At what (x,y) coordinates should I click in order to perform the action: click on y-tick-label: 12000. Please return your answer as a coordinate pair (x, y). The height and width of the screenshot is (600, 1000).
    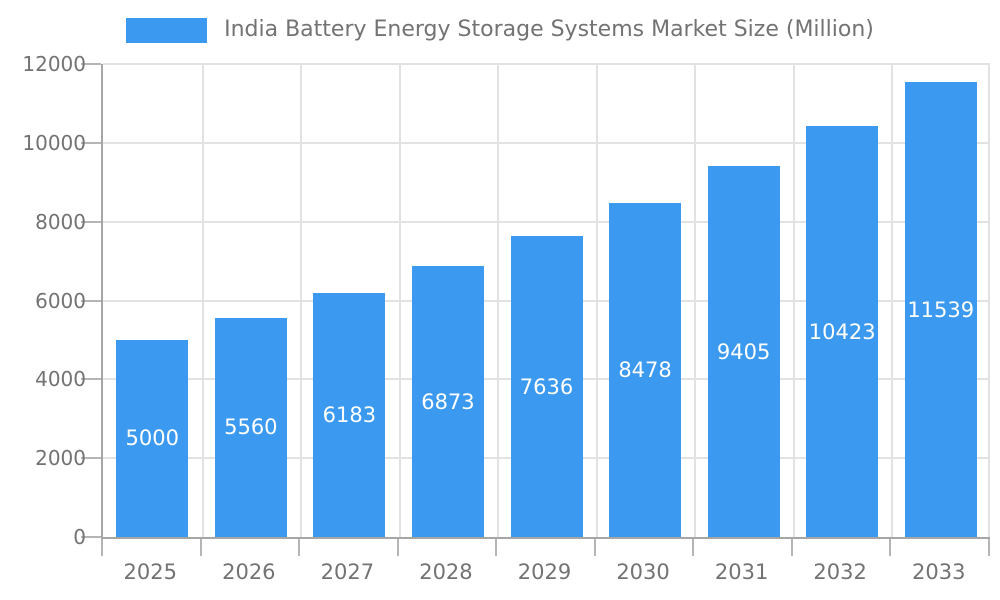
    Looking at the image, I should click on (54, 64).